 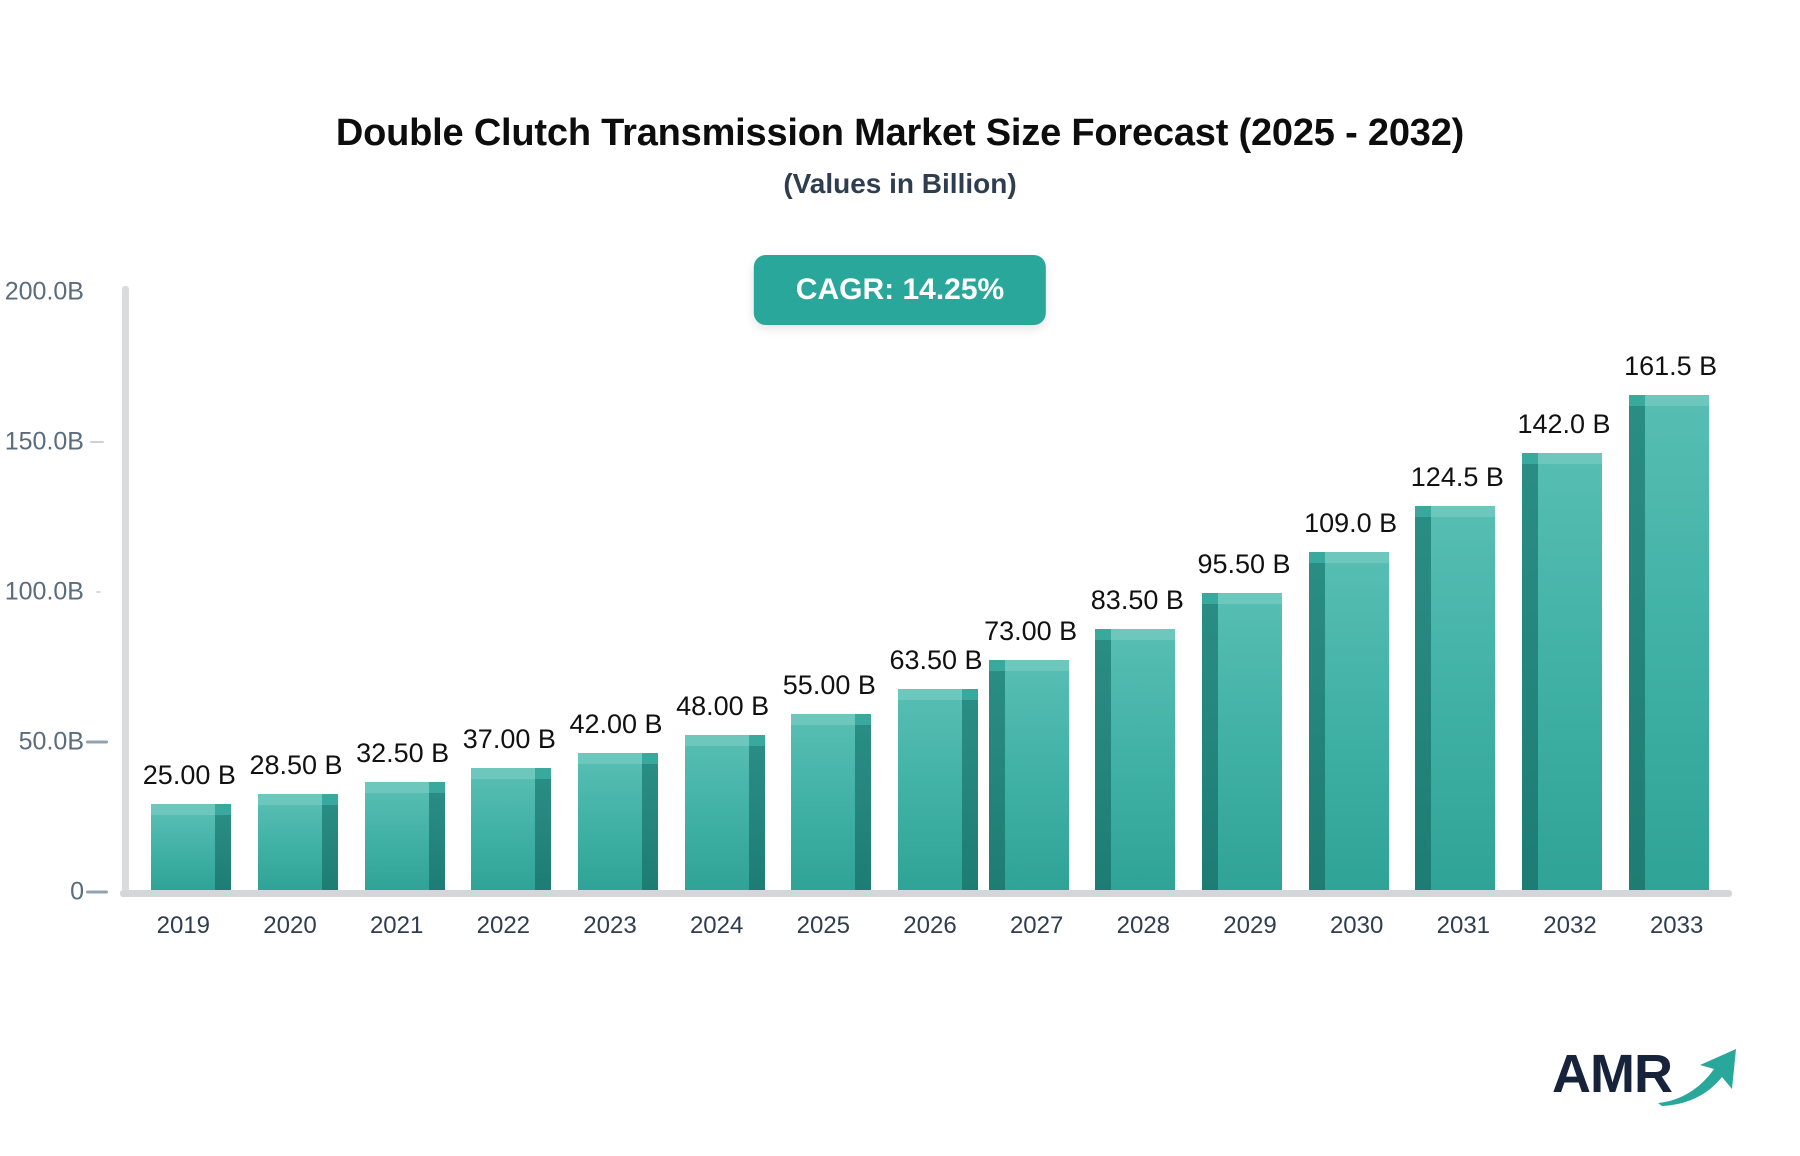 I want to click on bar-2027: 73.00 B 2027, so click(x=1030, y=614).